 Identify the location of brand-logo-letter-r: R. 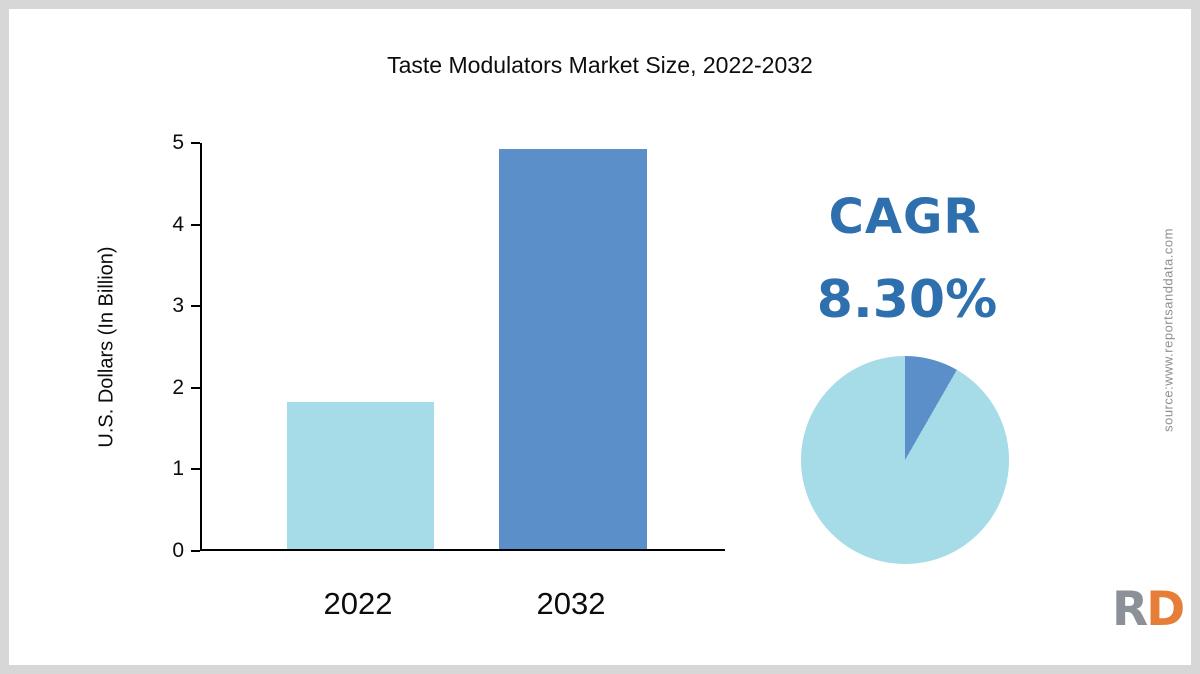
(1130, 609).